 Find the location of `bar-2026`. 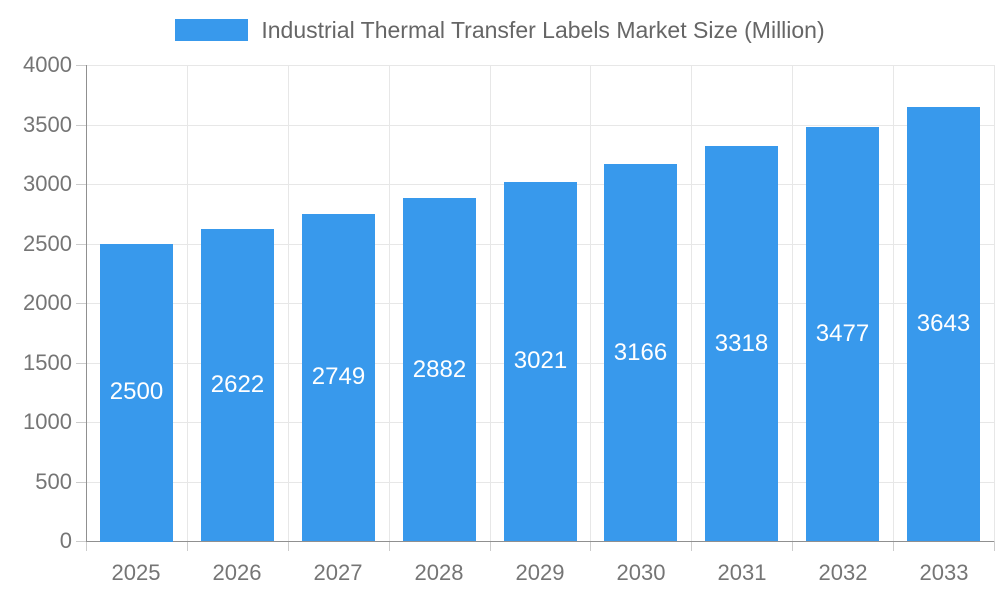

bar-2026 is located at coordinates (237, 385).